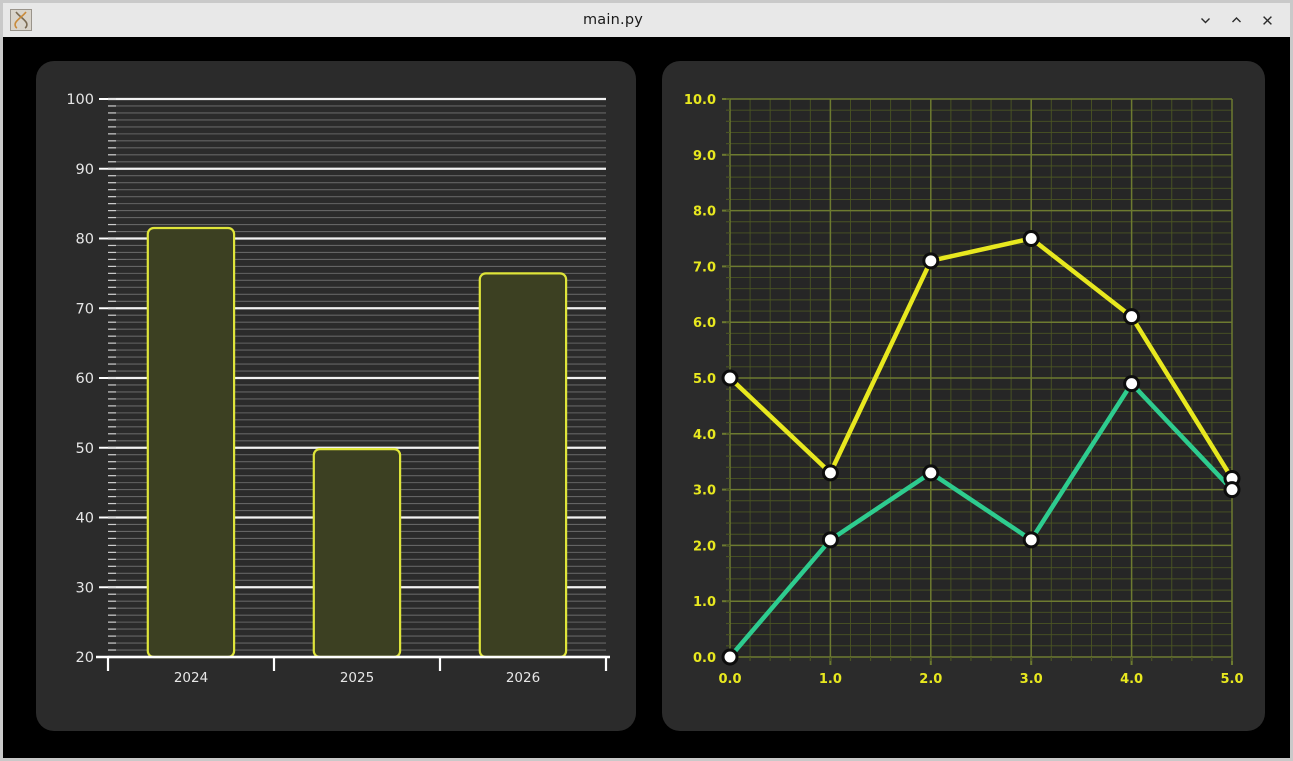 This screenshot has height=761, width=1293. What do you see at coordinates (704, 212) in the screenshot?
I see `line-y-tick-label: 8.0` at bounding box center [704, 212].